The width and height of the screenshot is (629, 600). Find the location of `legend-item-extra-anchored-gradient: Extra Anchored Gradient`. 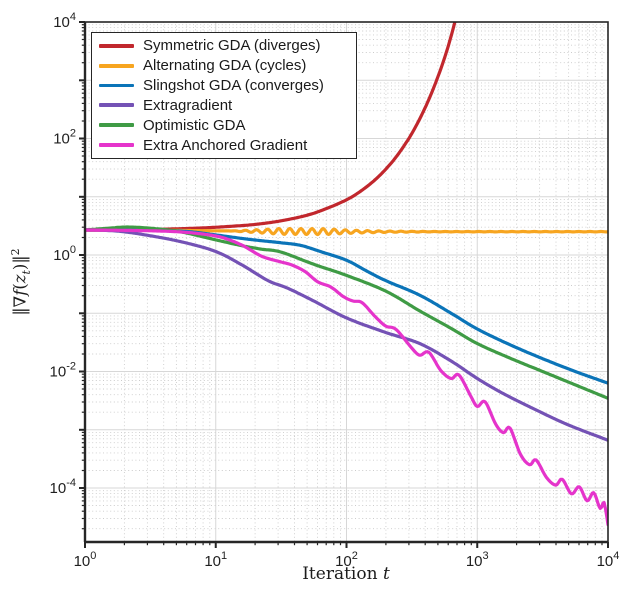

legend-item-extra-anchored-gradient: Extra Anchored Gradient is located at coordinates (224, 145).